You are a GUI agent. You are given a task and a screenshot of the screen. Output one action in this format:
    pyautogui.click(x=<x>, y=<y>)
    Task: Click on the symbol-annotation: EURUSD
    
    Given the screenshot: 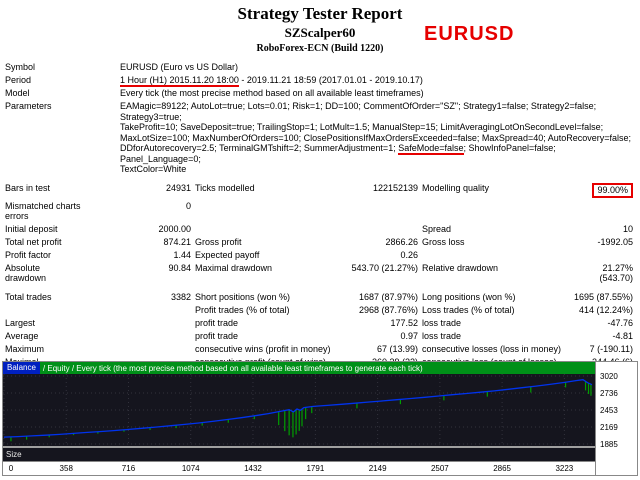 What is the action you would take?
    pyautogui.click(x=469, y=34)
    